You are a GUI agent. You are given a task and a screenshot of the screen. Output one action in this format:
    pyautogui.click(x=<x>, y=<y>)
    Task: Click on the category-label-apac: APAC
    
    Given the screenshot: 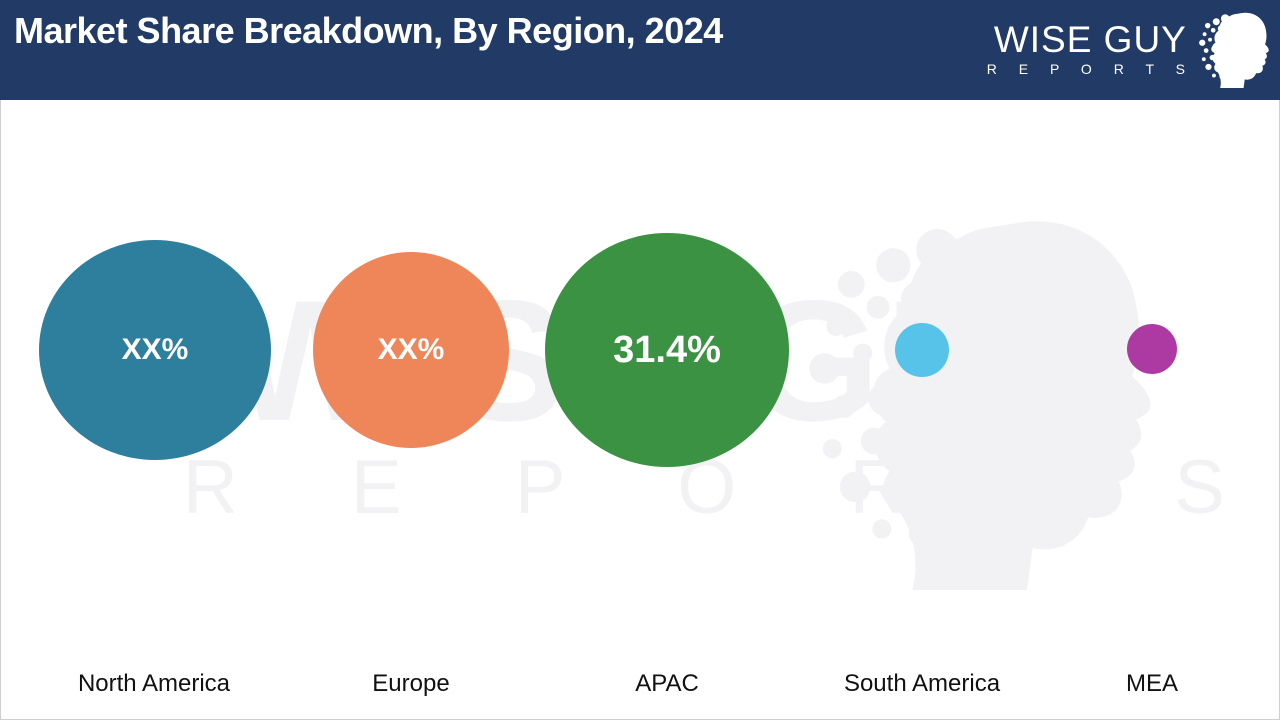 What is the action you would take?
    pyautogui.click(x=667, y=683)
    